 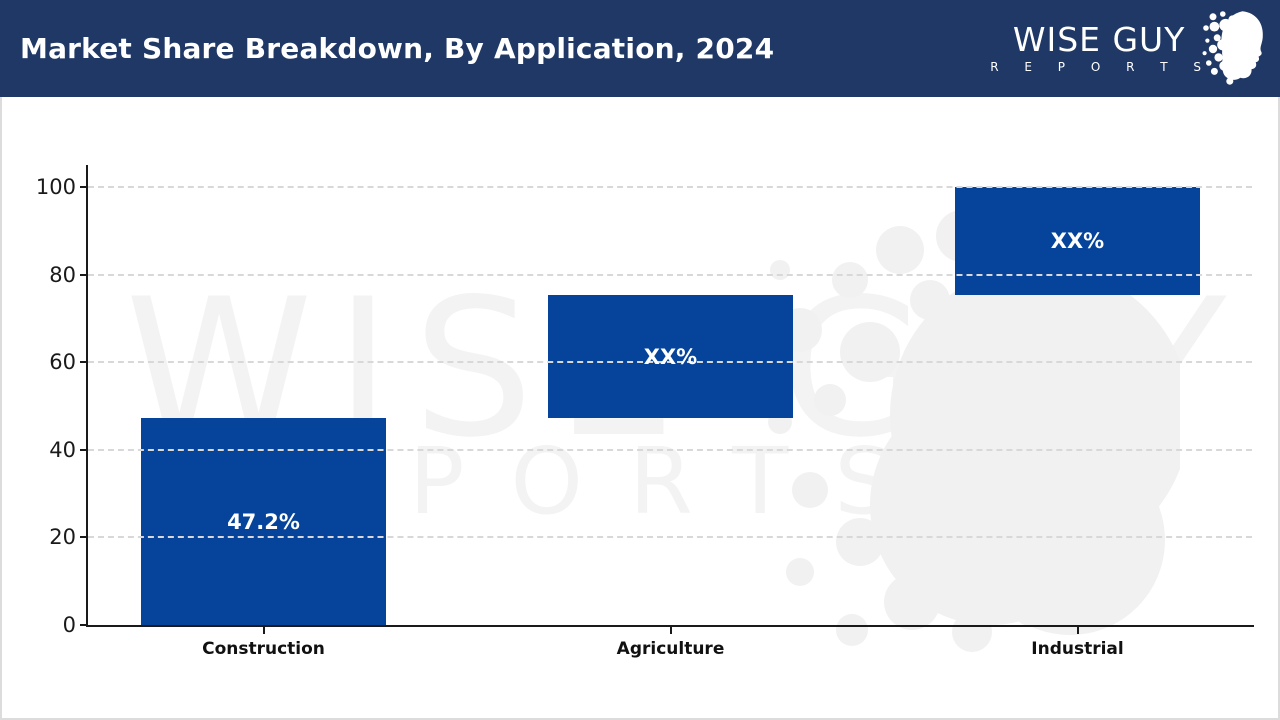 I want to click on x-axis-category-label: Industrial, so click(x=1077, y=649).